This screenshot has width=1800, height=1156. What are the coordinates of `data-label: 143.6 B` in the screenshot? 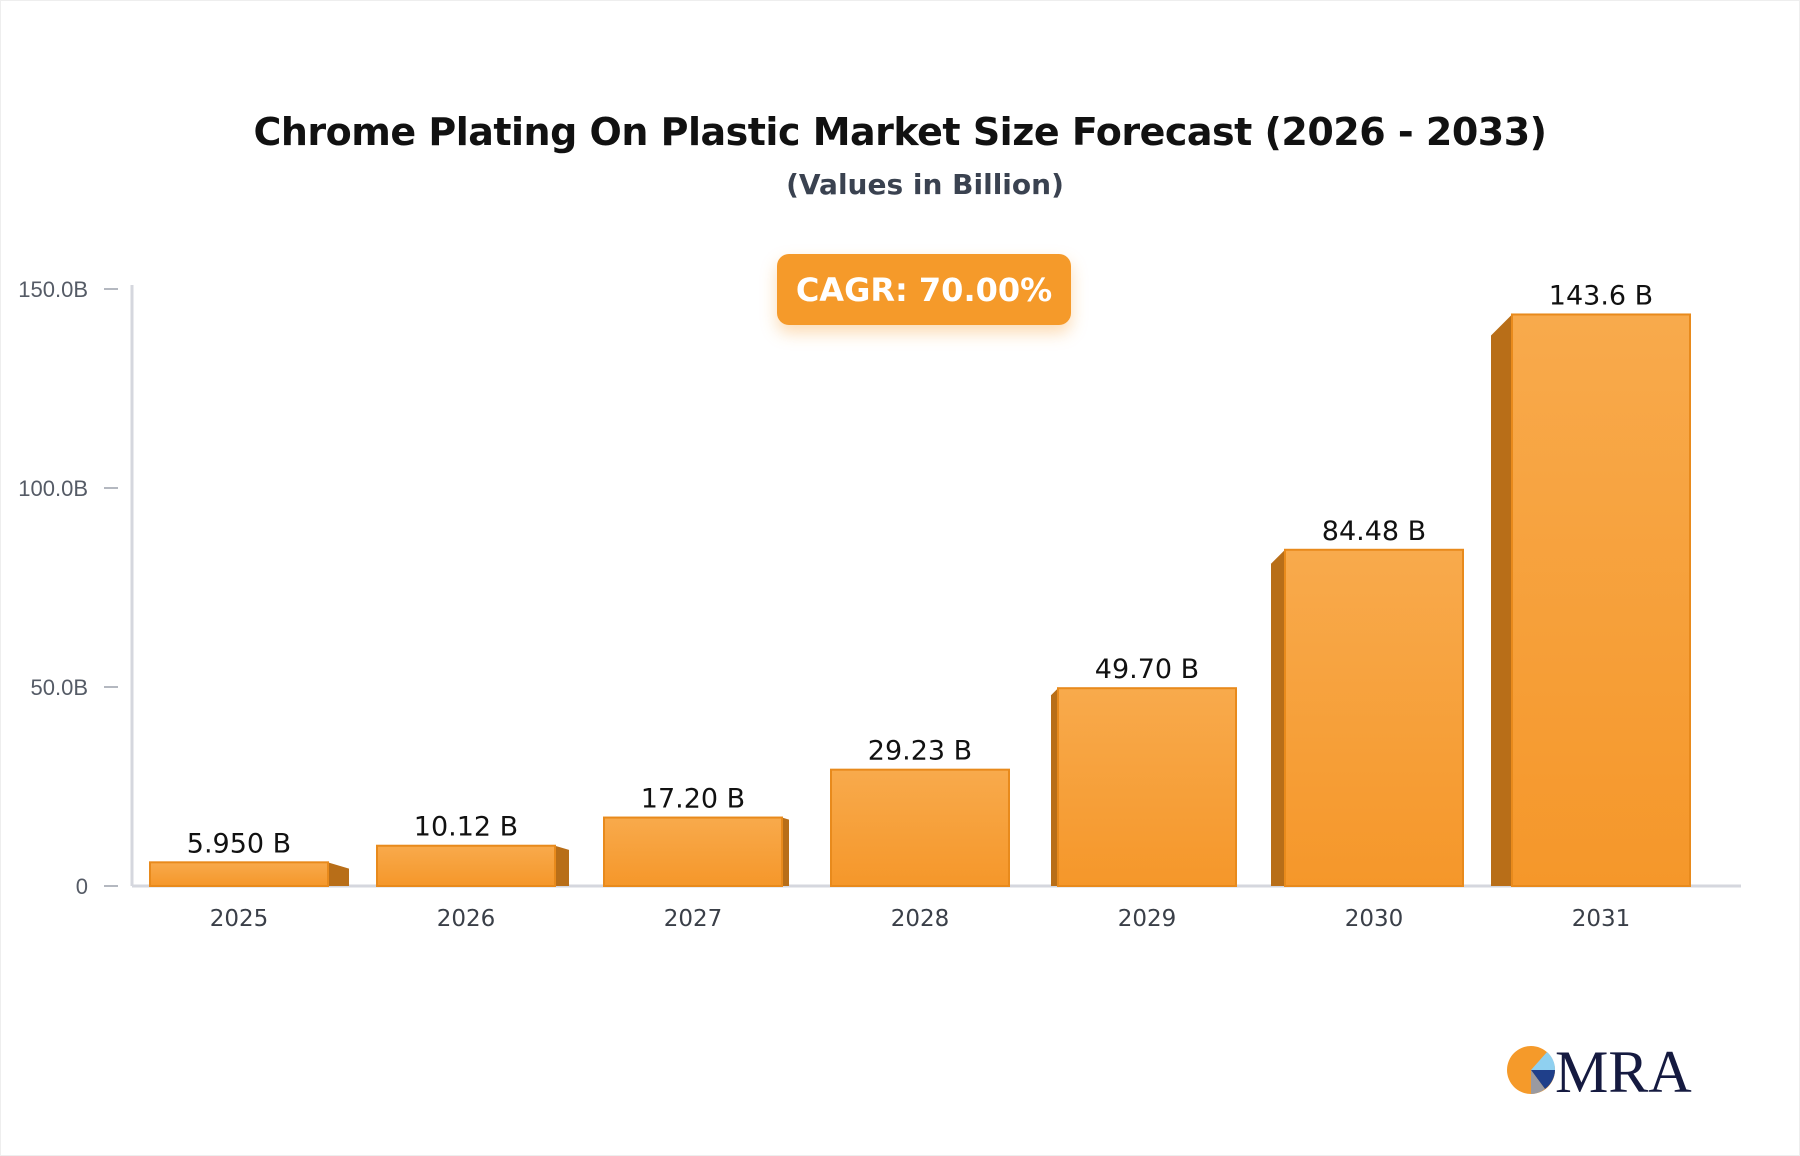 It's located at (1601, 295).